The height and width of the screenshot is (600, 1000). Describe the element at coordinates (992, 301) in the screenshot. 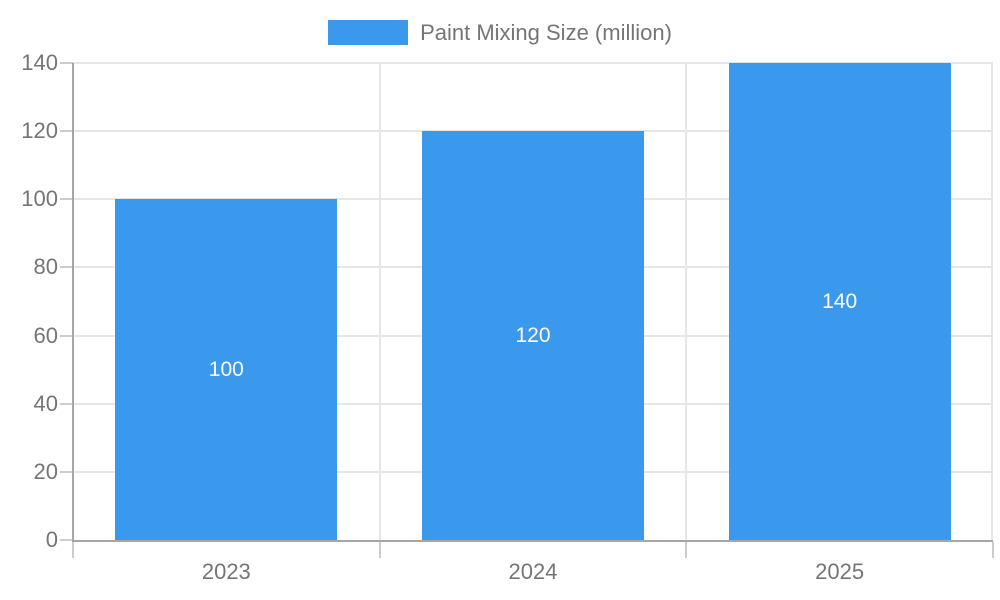

I see `plot-right-border` at that location.